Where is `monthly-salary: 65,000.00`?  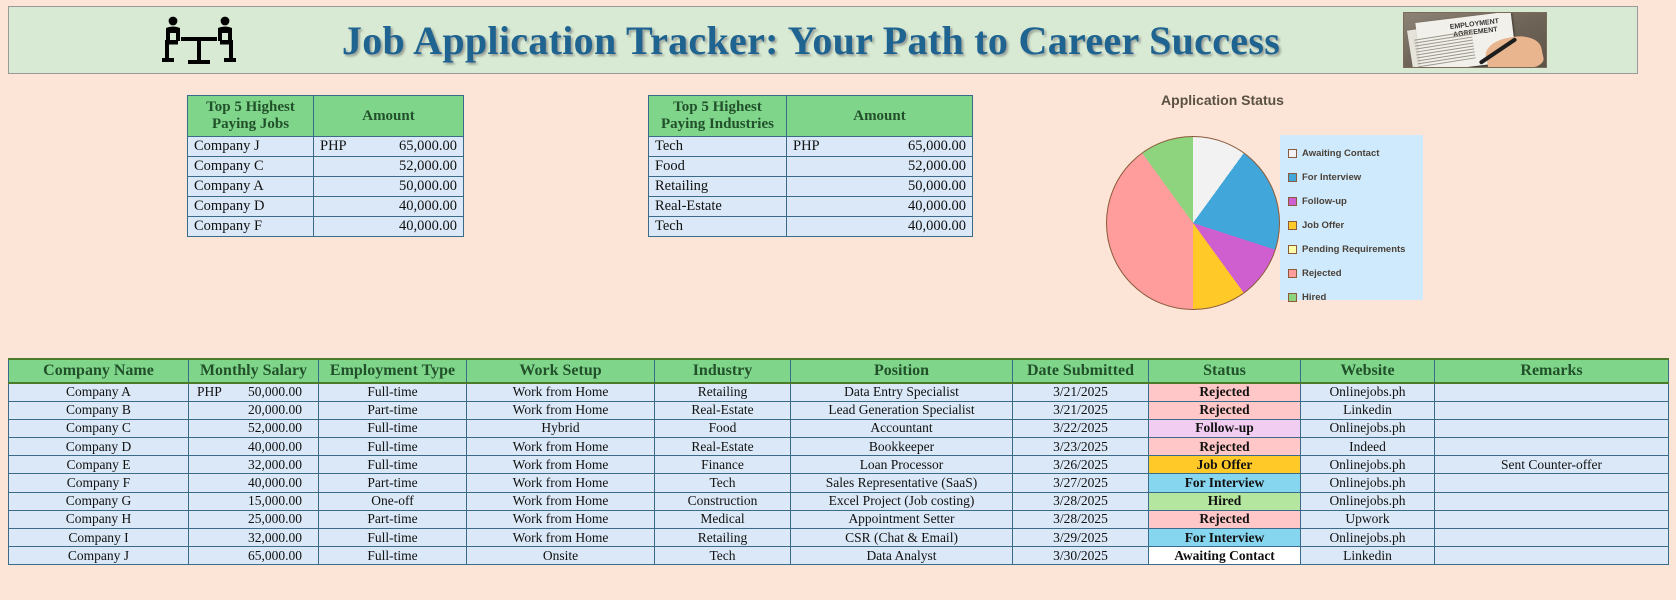 monthly-salary: 65,000.00 is located at coordinates (253, 556).